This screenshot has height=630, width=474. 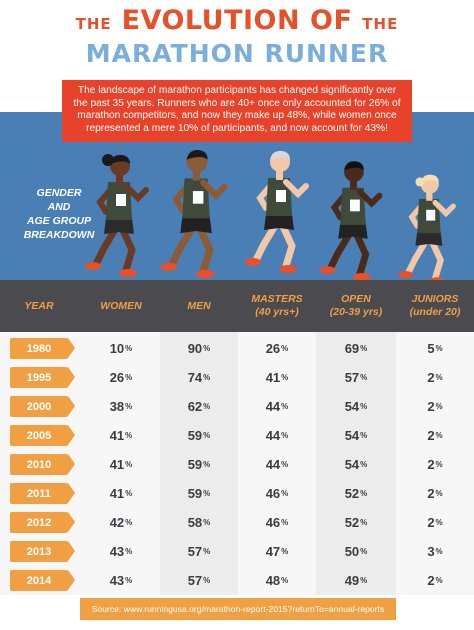 What do you see at coordinates (277, 377) in the screenshot?
I see `cell-masters: 41%` at bounding box center [277, 377].